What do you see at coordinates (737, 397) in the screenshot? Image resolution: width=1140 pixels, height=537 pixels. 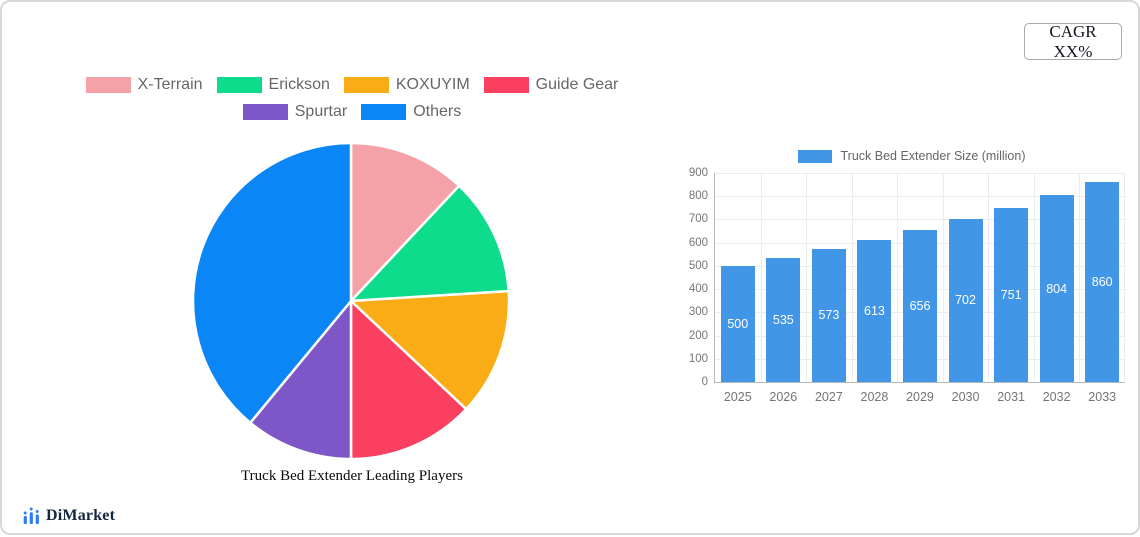 I see `x-axis-tick-label: 2025` at bounding box center [737, 397].